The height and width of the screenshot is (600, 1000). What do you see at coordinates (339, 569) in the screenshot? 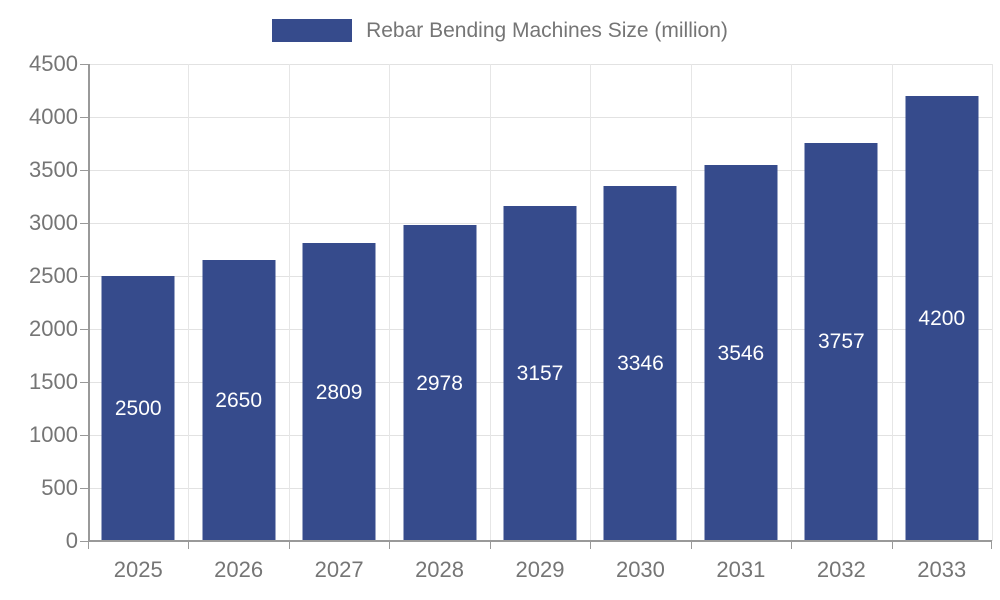
I see `x-axis-label: 2027` at bounding box center [339, 569].